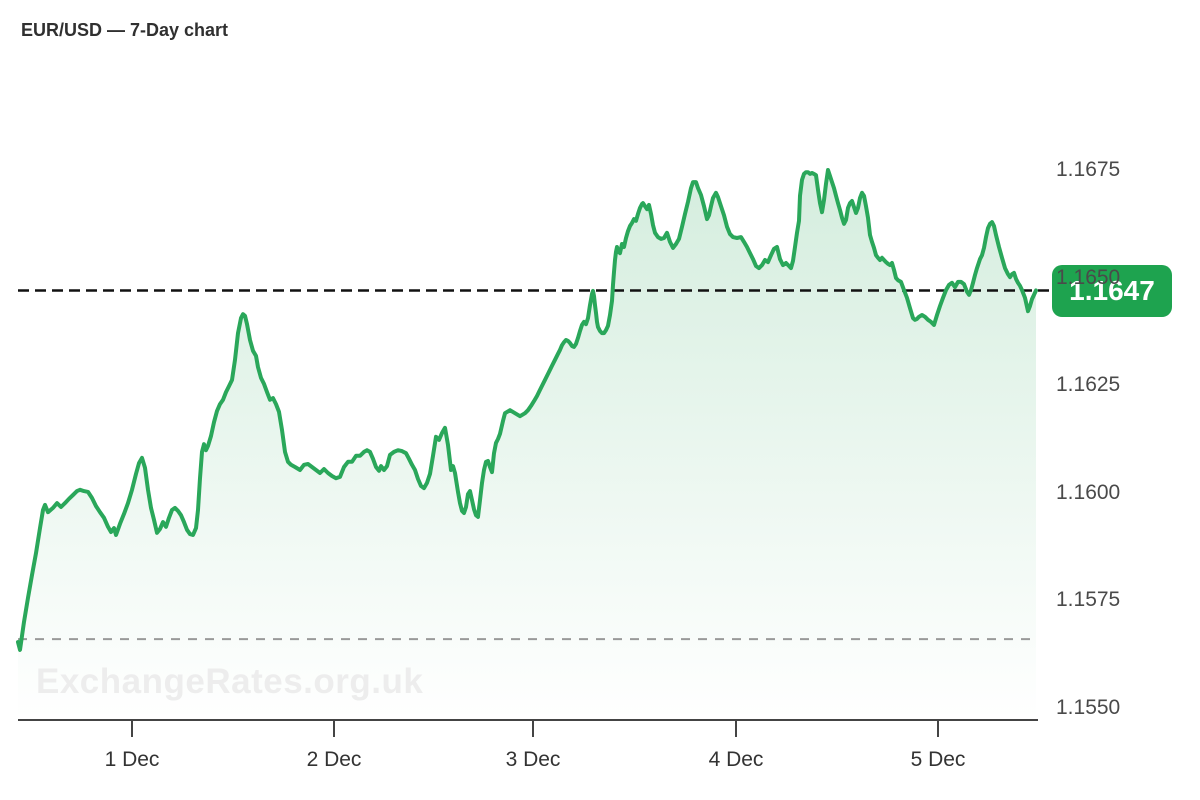 This screenshot has height=800, width=1200. I want to click on y-axis-label: 1.1575, so click(1088, 600).